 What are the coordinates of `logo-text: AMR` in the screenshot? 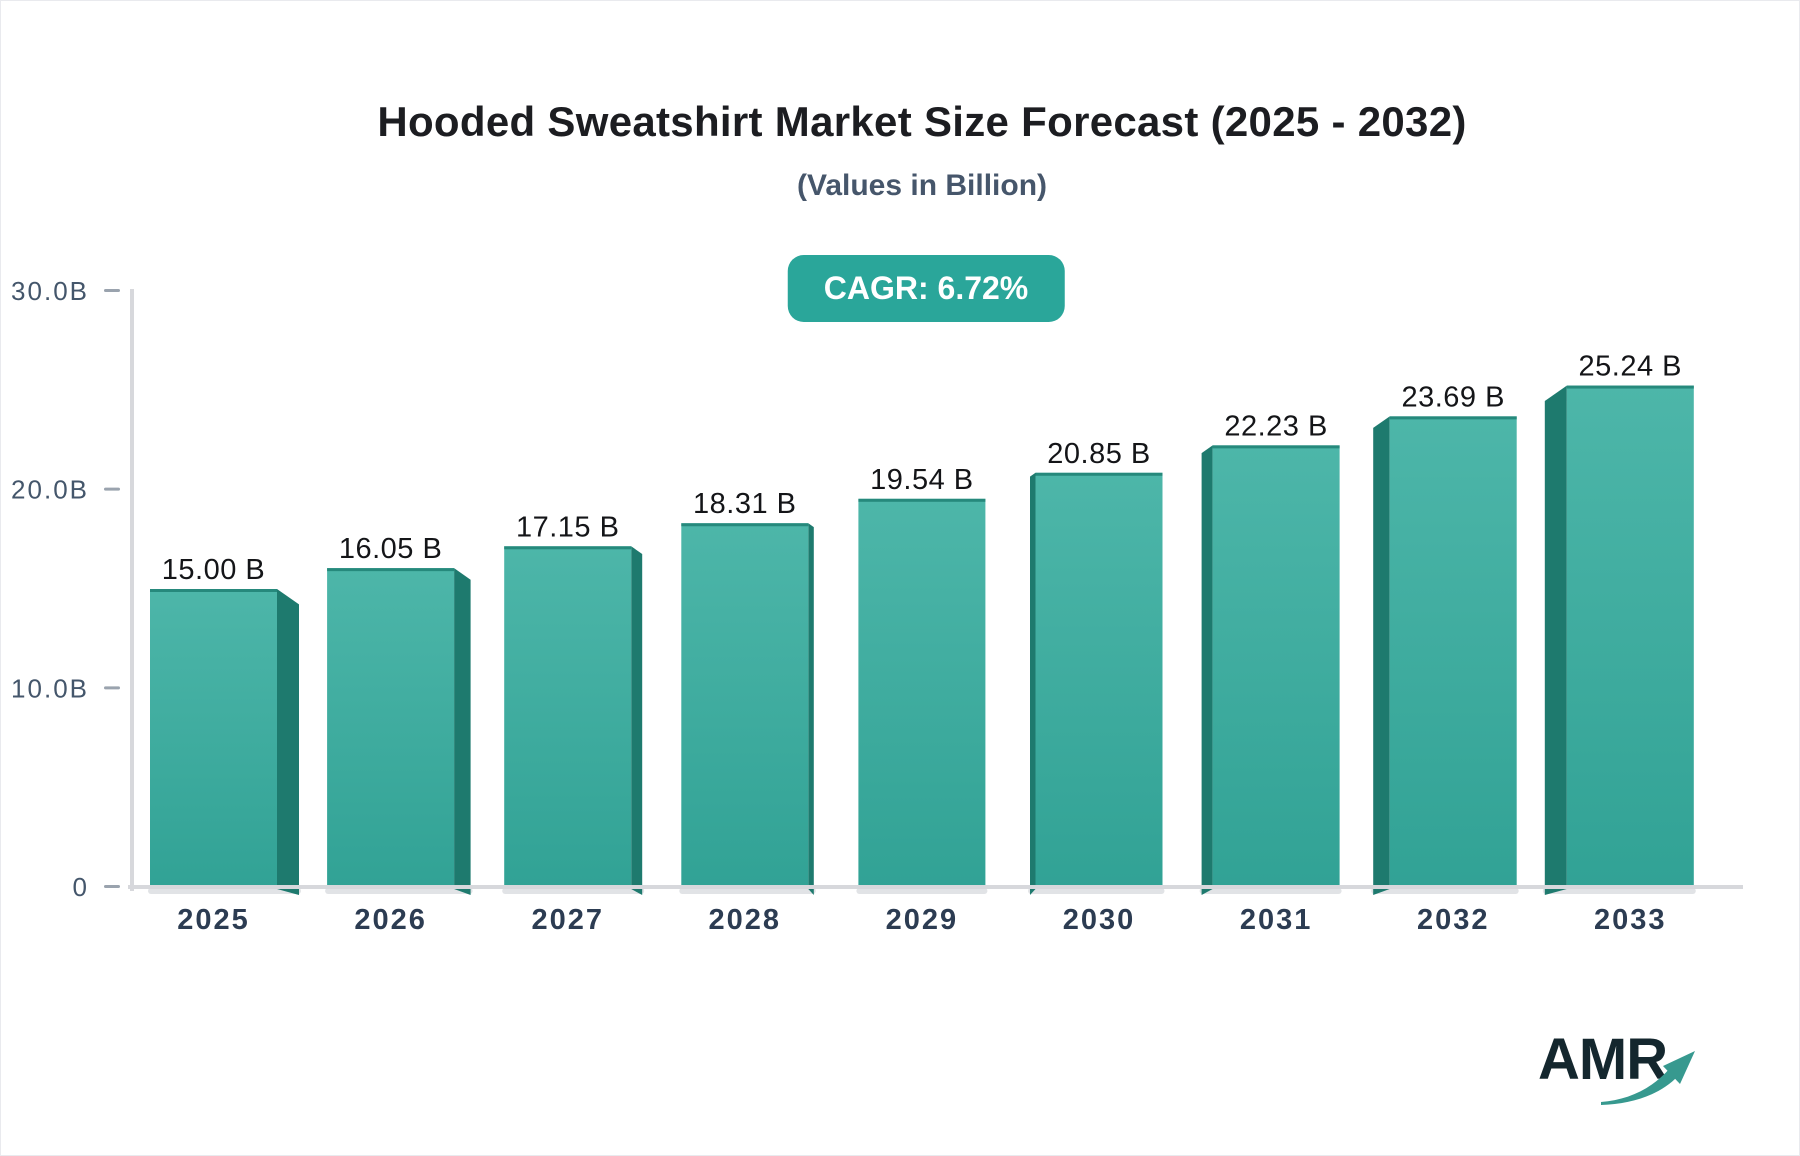 It's located at (1603, 1059).